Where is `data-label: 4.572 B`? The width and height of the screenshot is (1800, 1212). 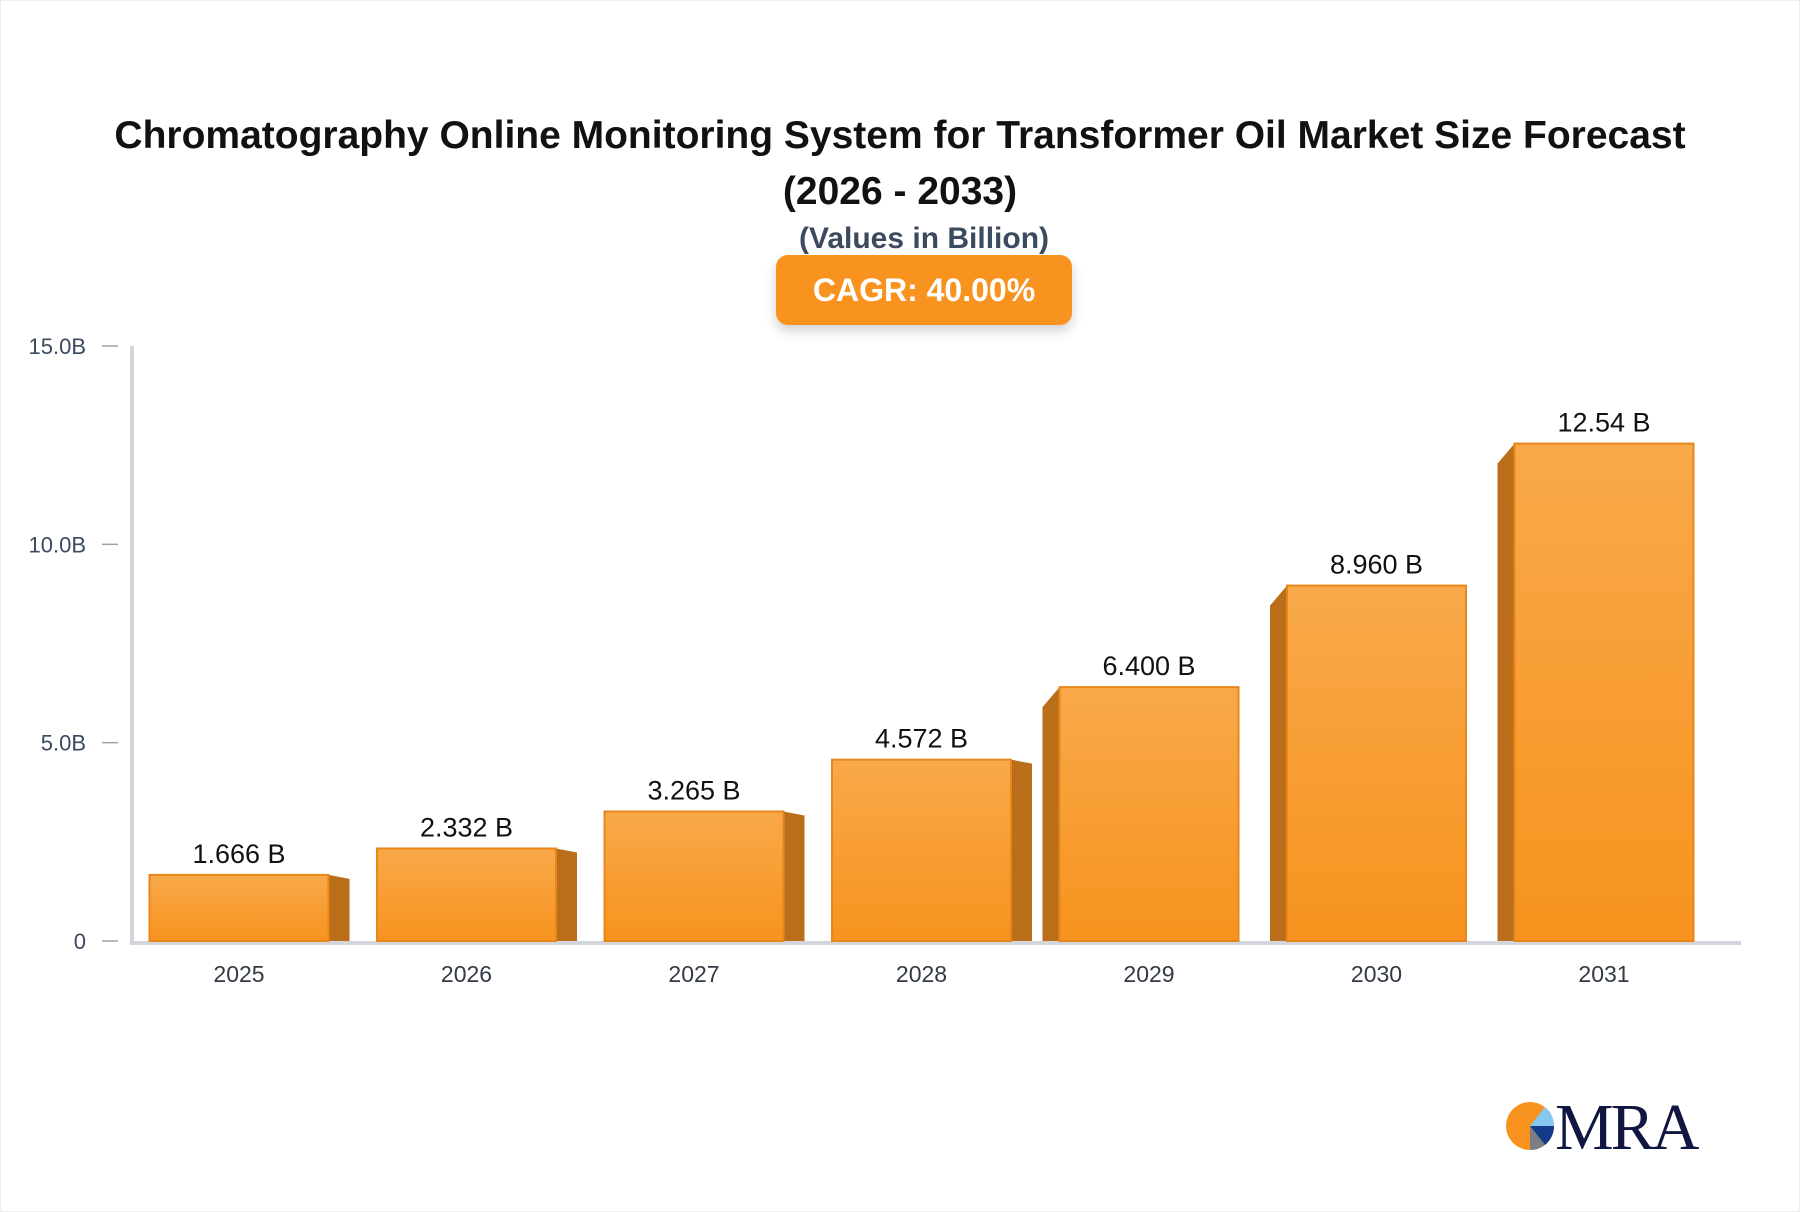 data-label: 4.572 B is located at coordinates (921, 739).